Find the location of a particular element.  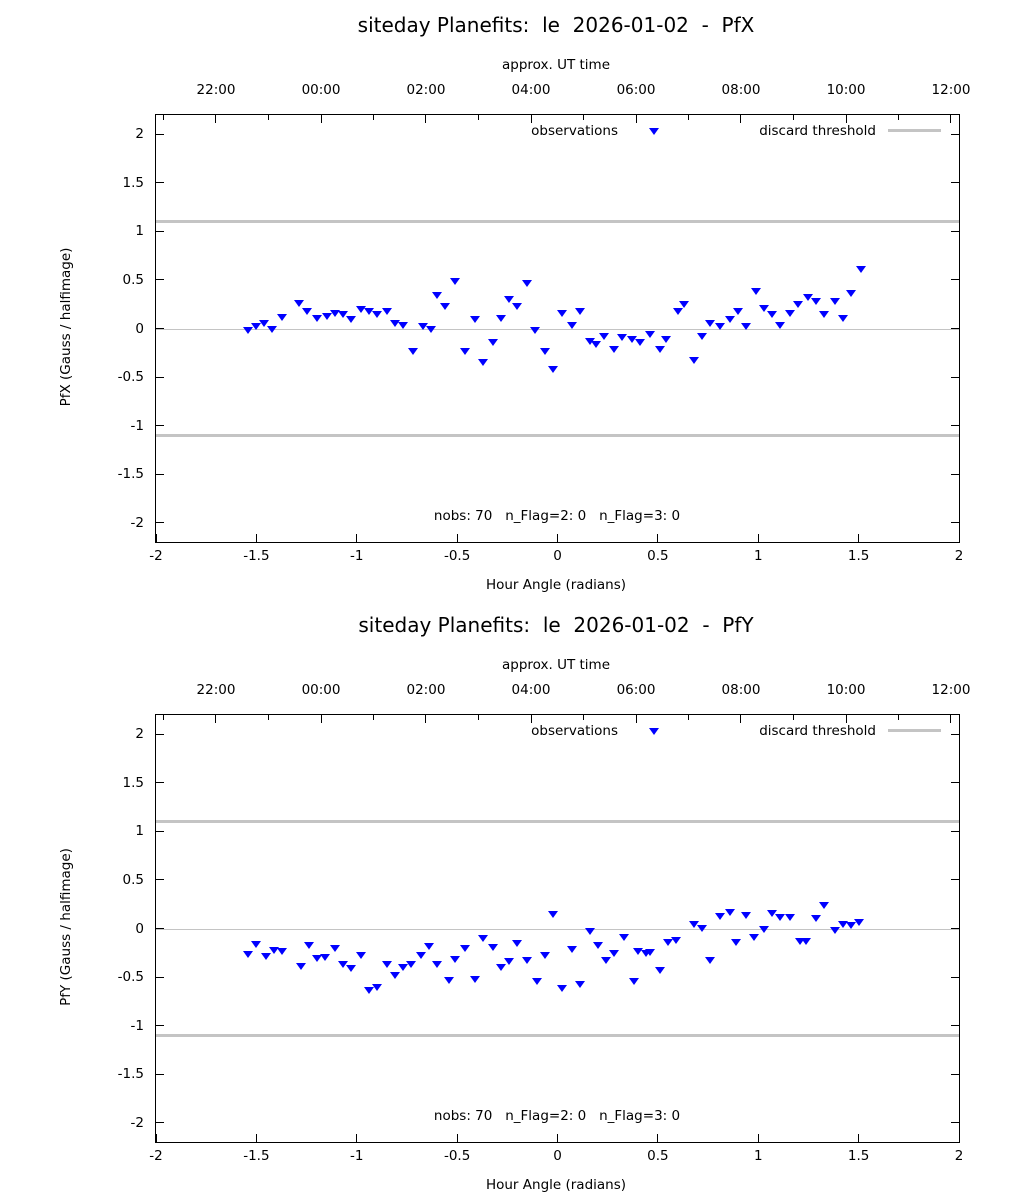

y-tick-label: 0.5 is located at coordinates (133, 879).